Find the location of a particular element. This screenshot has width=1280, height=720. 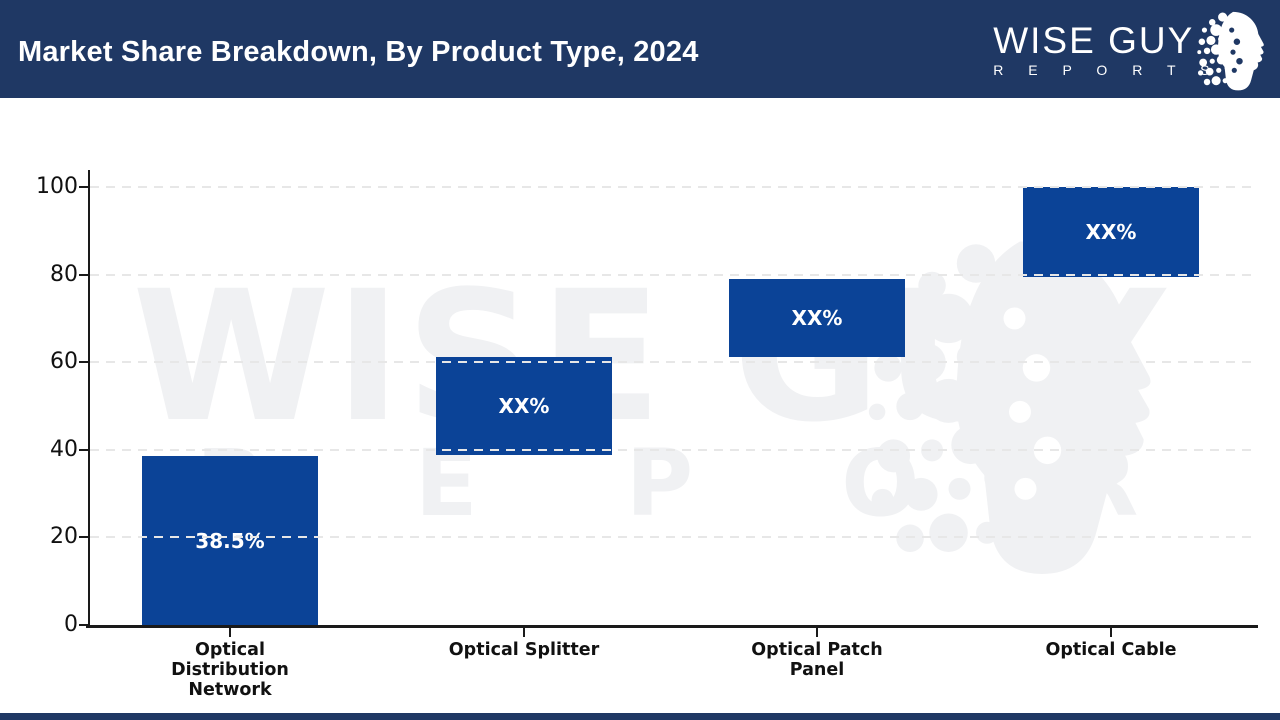

x-category-label-line: Distribution is located at coordinates (230, 670).